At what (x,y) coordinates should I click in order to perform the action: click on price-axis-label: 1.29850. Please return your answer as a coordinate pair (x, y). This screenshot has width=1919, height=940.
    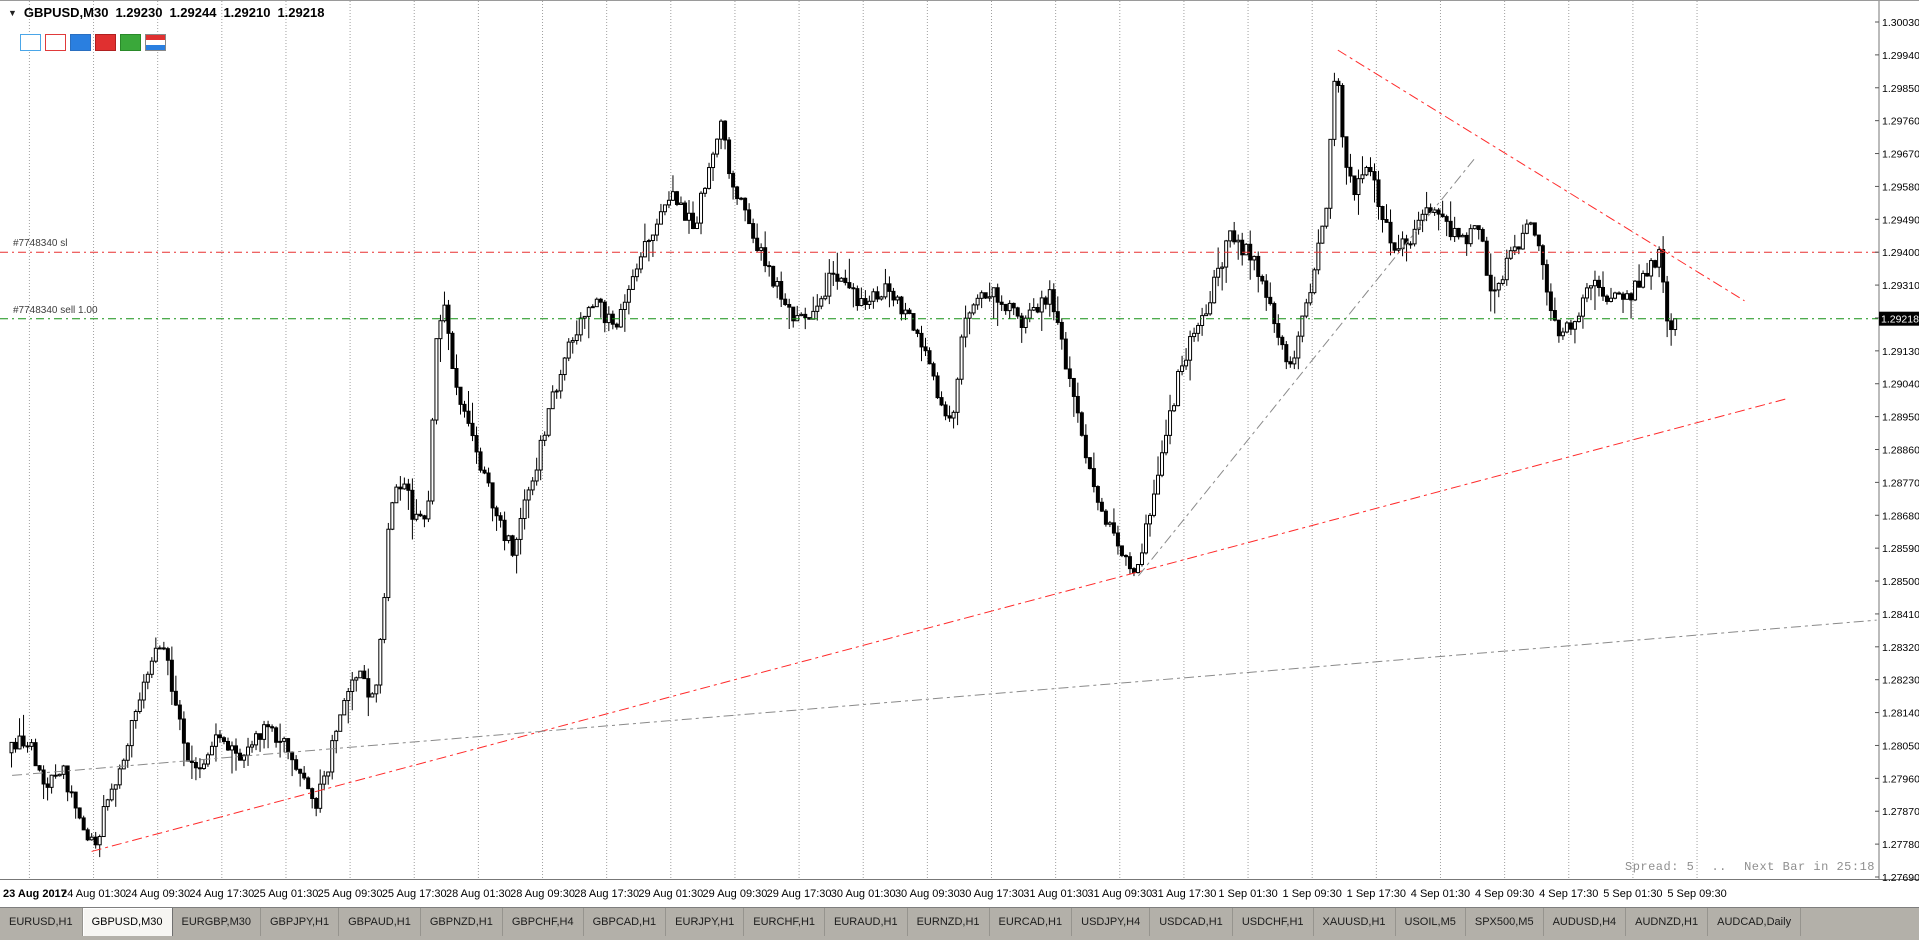
    Looking at the image, I should click on (1900, 89).